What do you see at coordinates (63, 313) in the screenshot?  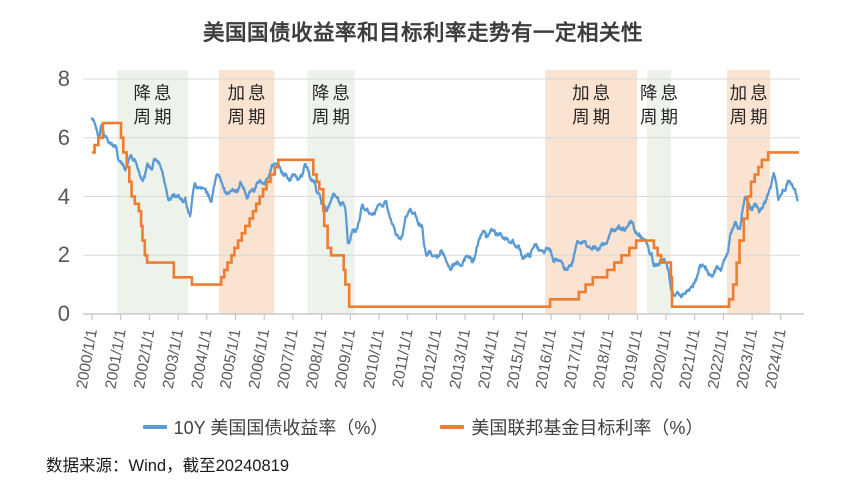 I see `y-tick-label-0: 0` at bounding box center [63, 313].